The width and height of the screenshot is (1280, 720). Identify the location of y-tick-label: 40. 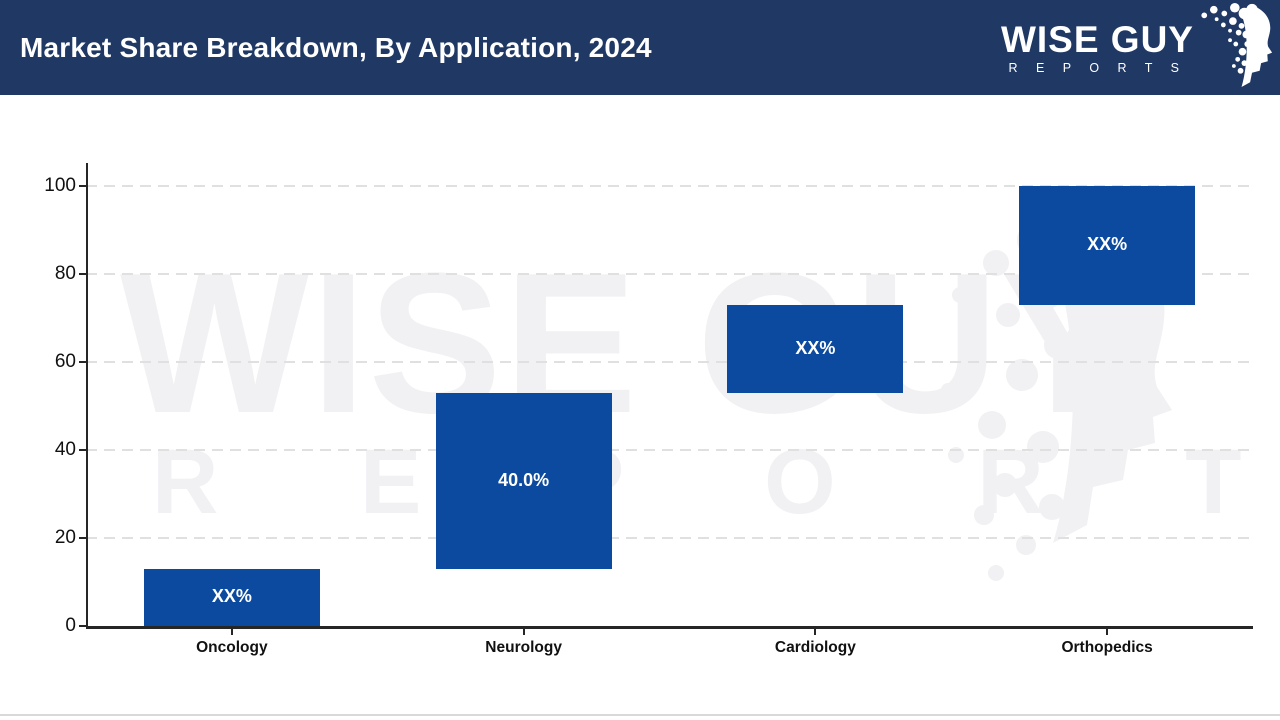
(65, 449).